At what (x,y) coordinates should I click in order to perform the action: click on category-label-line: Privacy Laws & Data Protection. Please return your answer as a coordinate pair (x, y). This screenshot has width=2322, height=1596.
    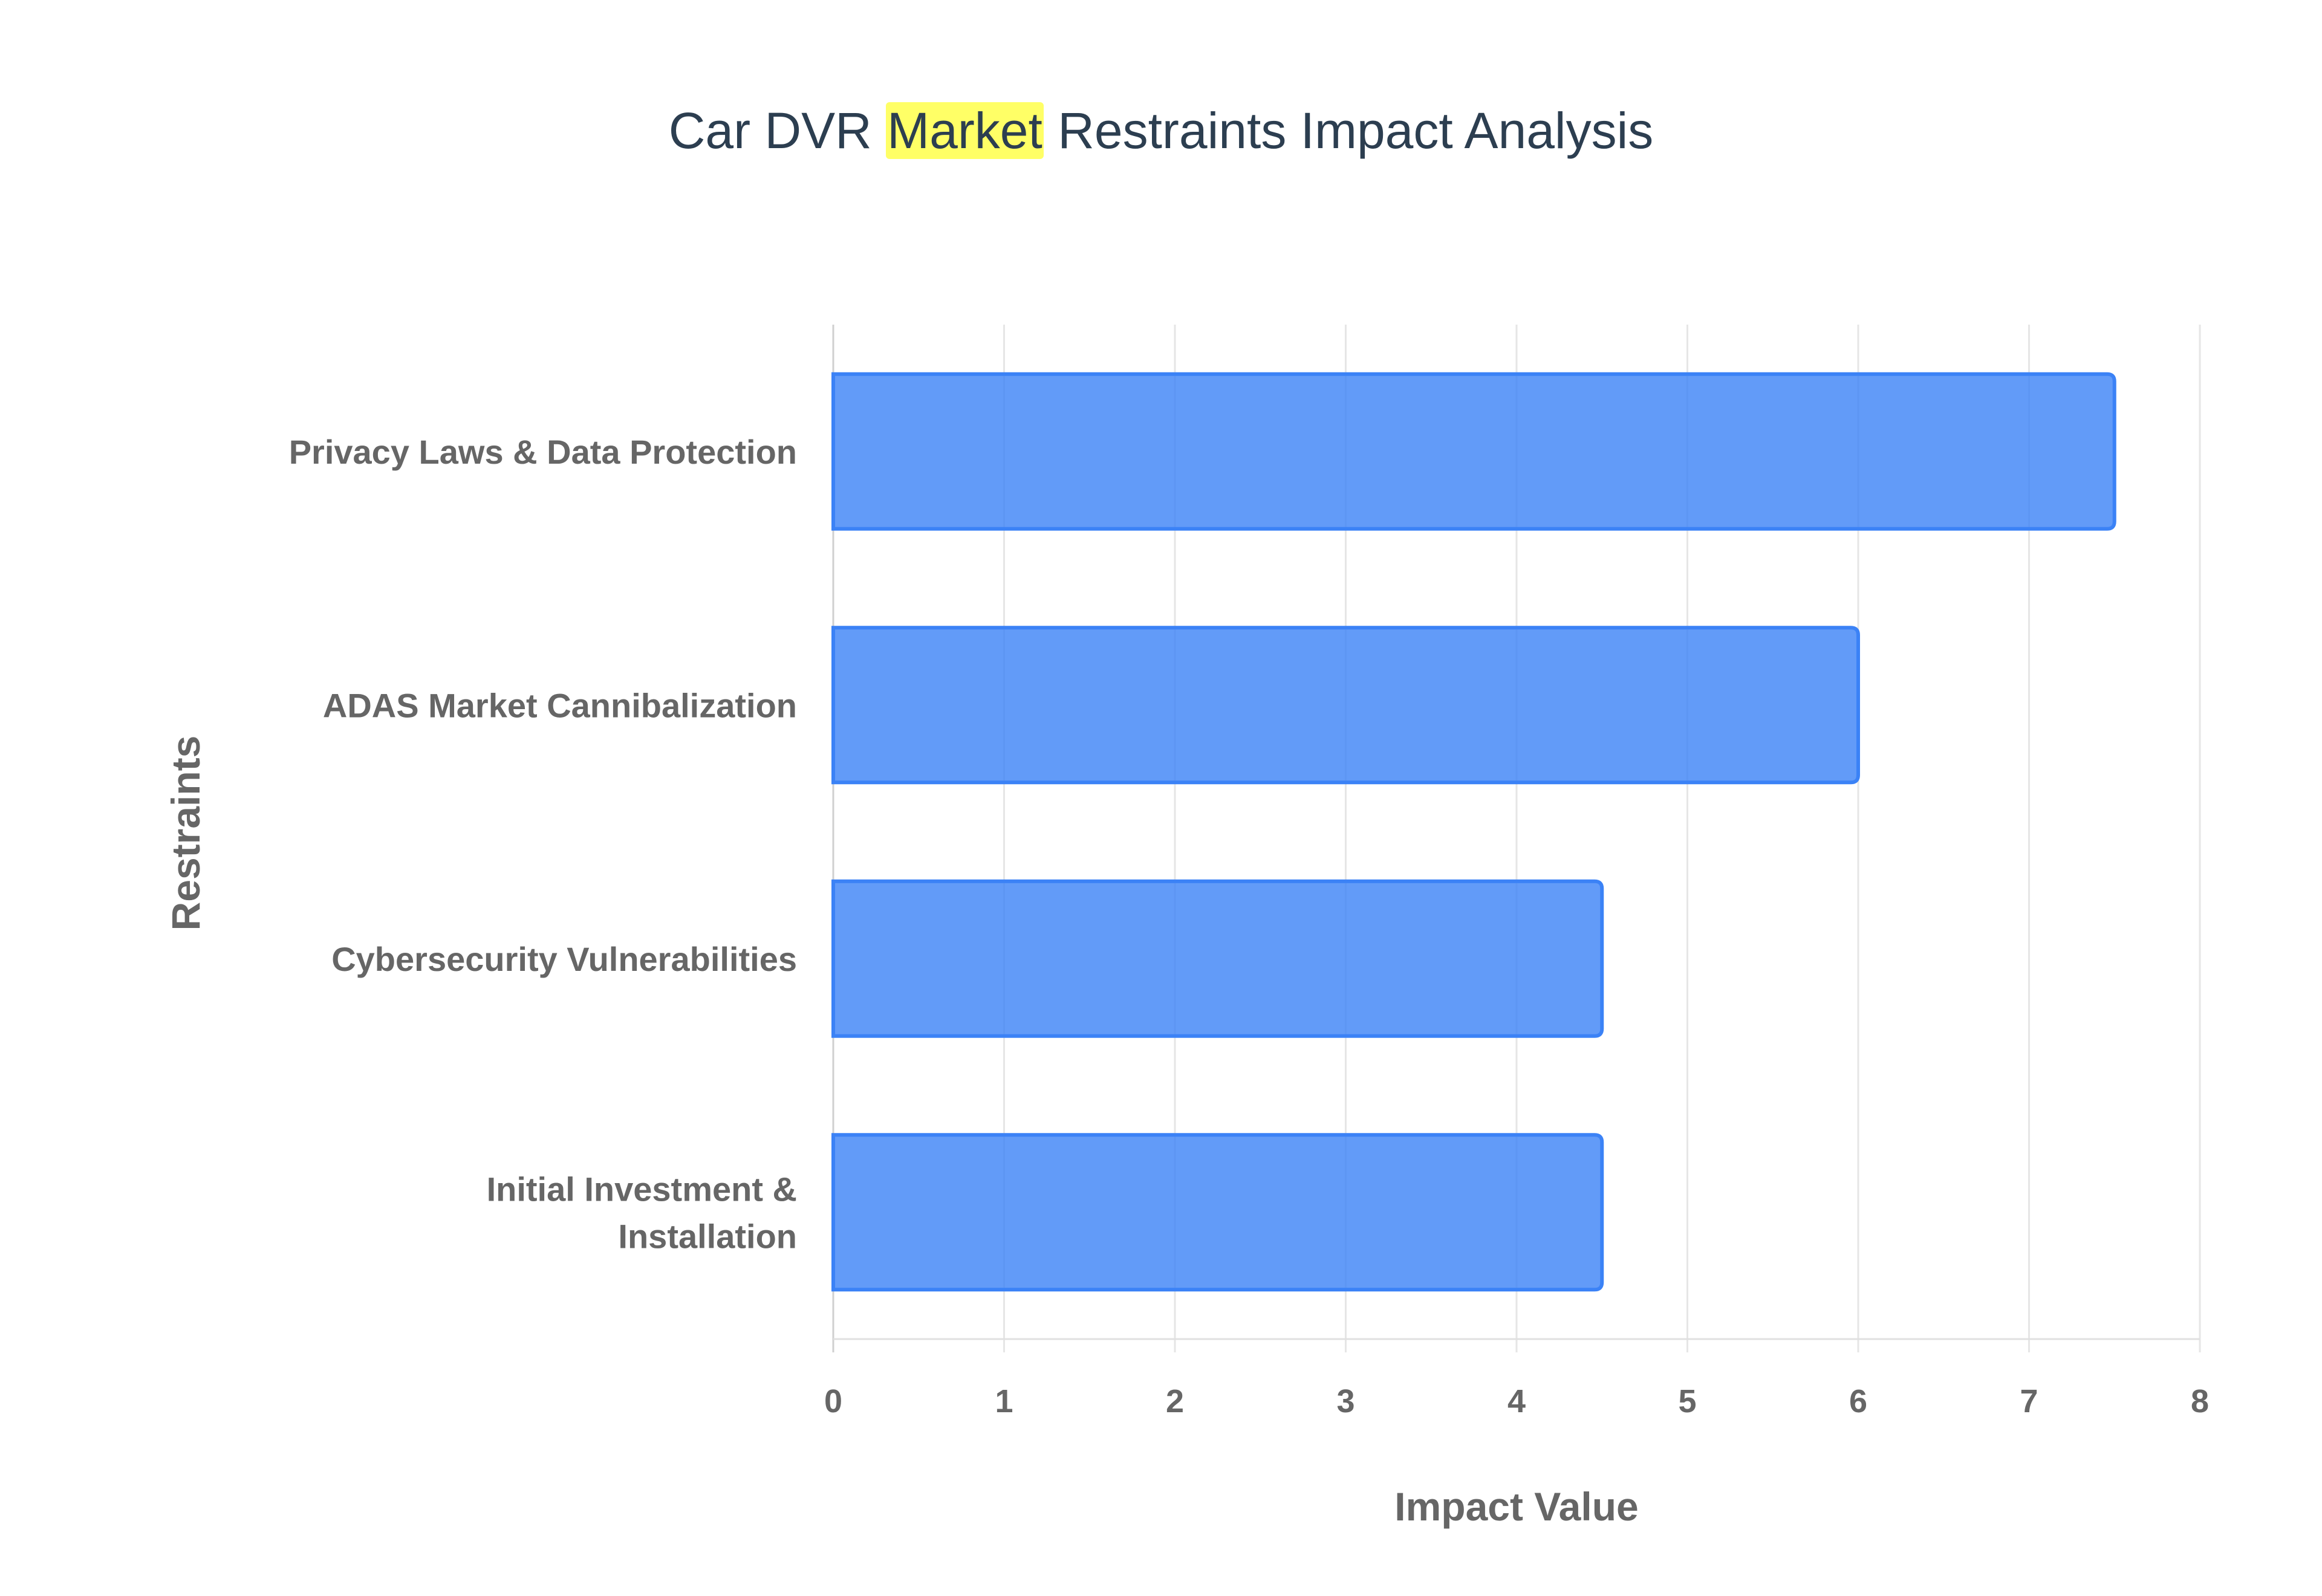
    Looking at the image, I should click on (543, 452).